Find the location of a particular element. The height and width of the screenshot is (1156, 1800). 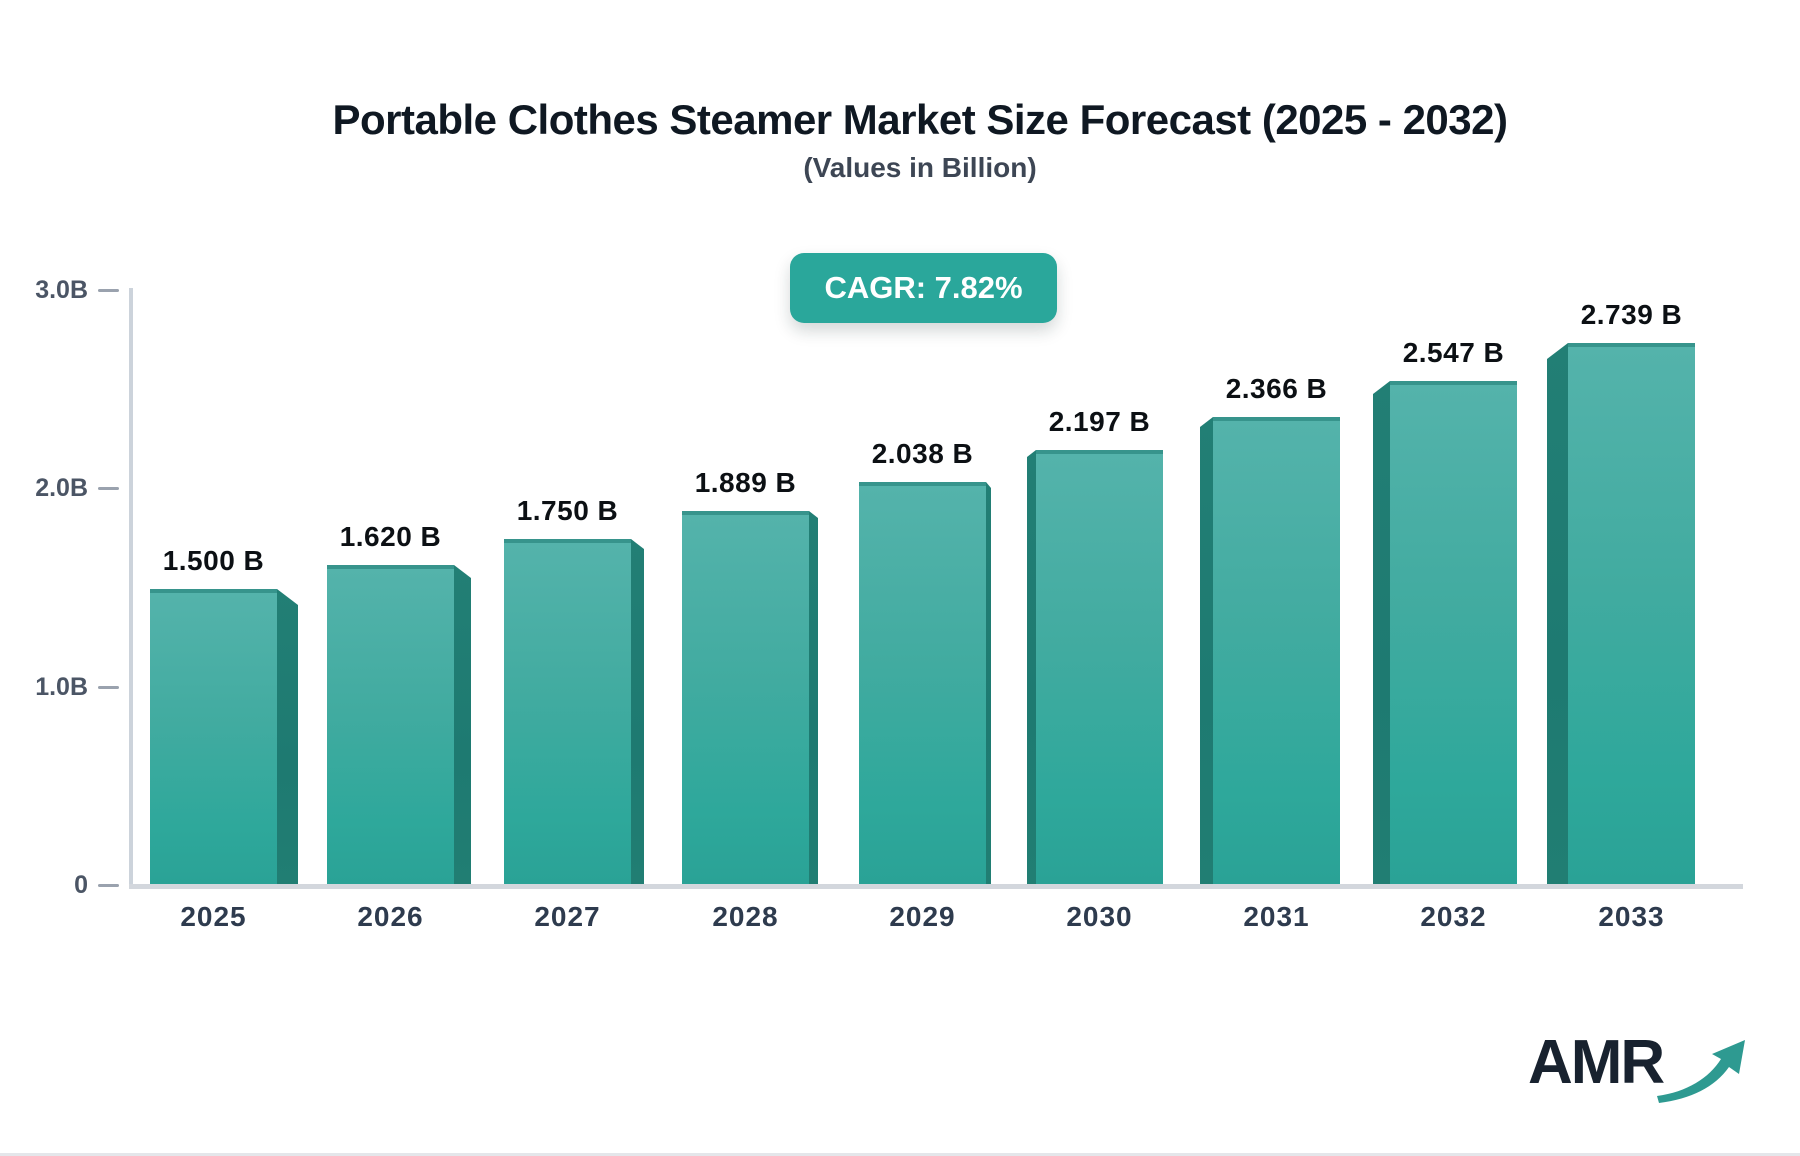

bar-side-face-2033 is located at coordinates (1557, 614).